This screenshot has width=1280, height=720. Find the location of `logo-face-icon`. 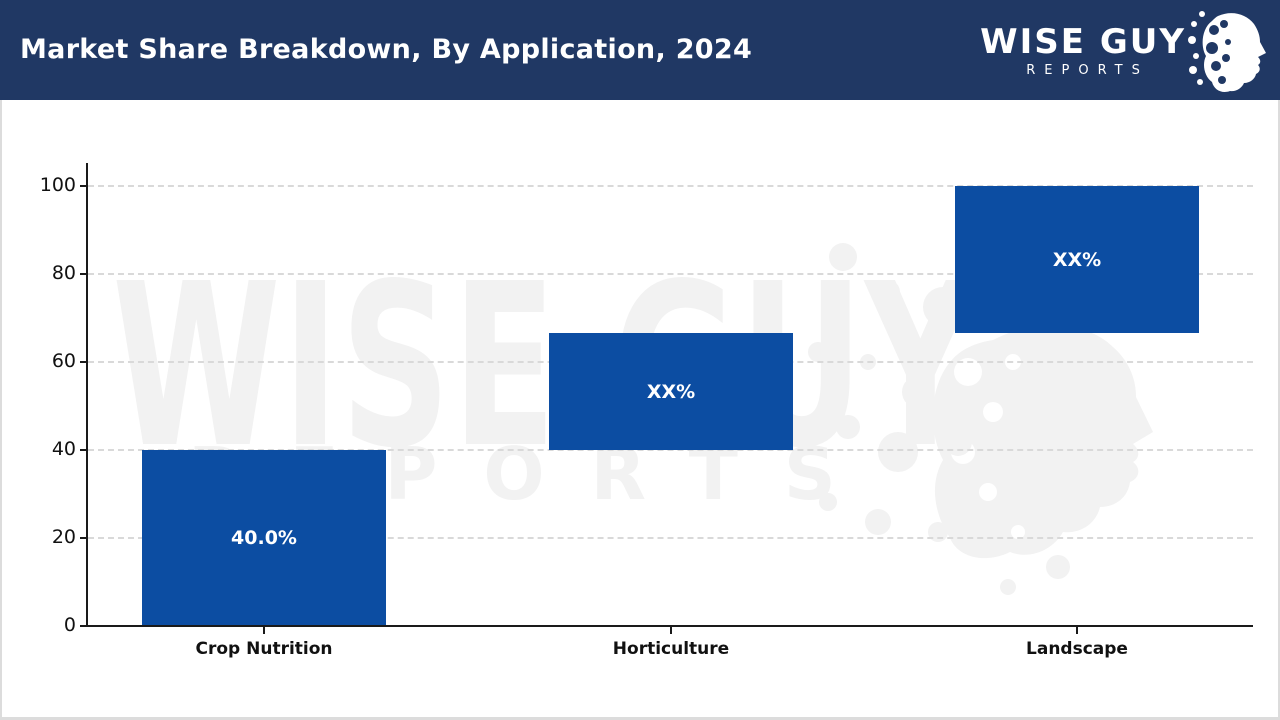

logo-face-icon is located at coordinates (1227, 51).